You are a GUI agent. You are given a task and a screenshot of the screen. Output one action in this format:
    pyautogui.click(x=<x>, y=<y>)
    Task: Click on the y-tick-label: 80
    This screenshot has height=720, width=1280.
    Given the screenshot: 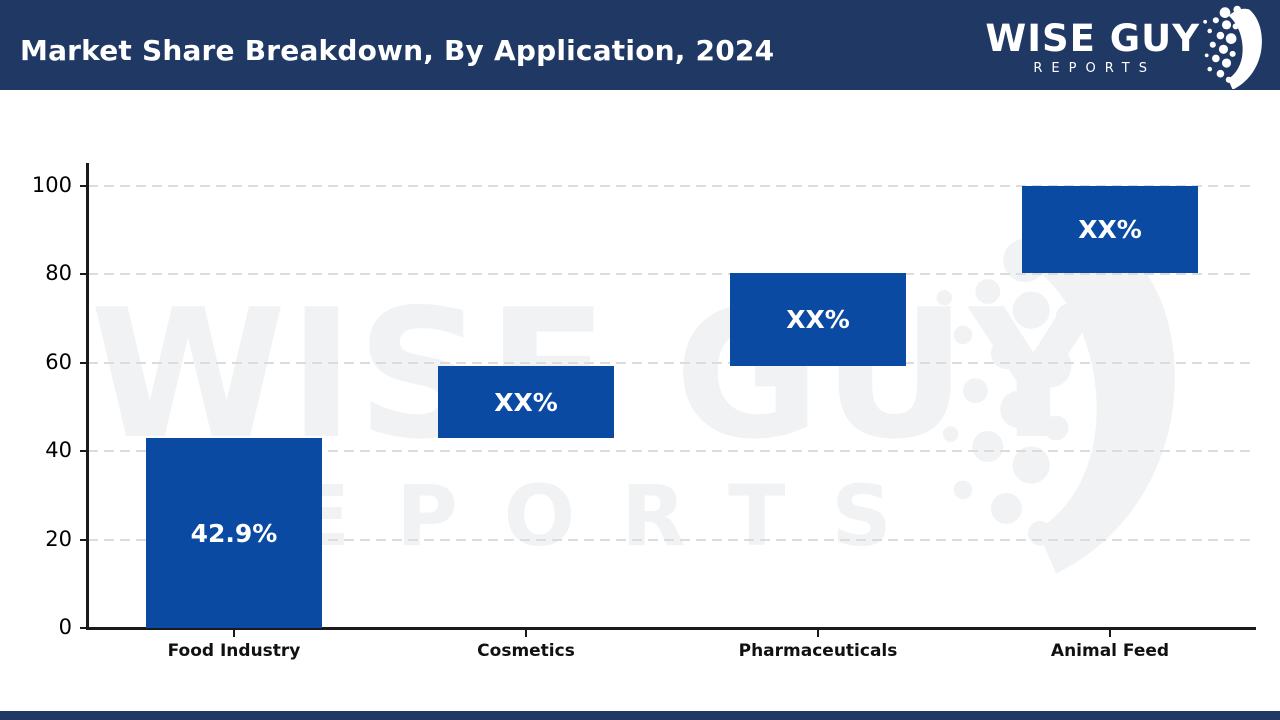 What is the action you would take?
    pyautogui.click(x=58, y=273)
    